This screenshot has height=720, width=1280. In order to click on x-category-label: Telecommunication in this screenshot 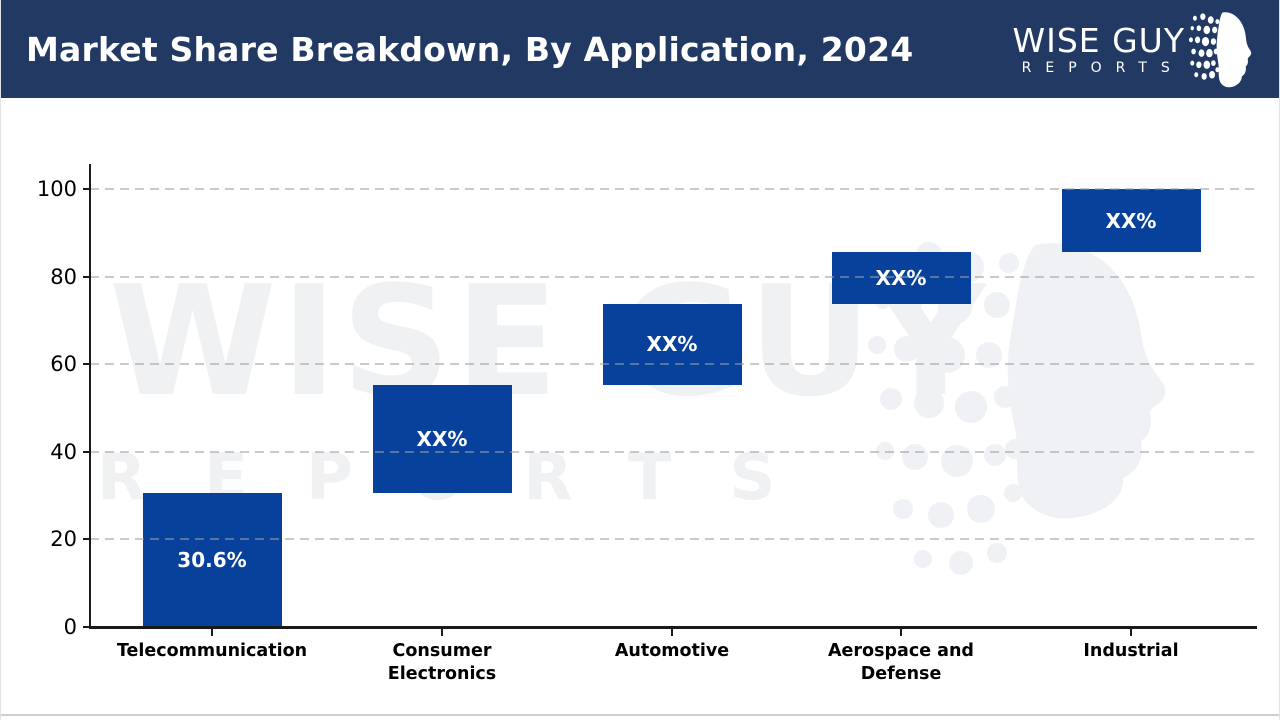, I will do `click(212, 651)`.